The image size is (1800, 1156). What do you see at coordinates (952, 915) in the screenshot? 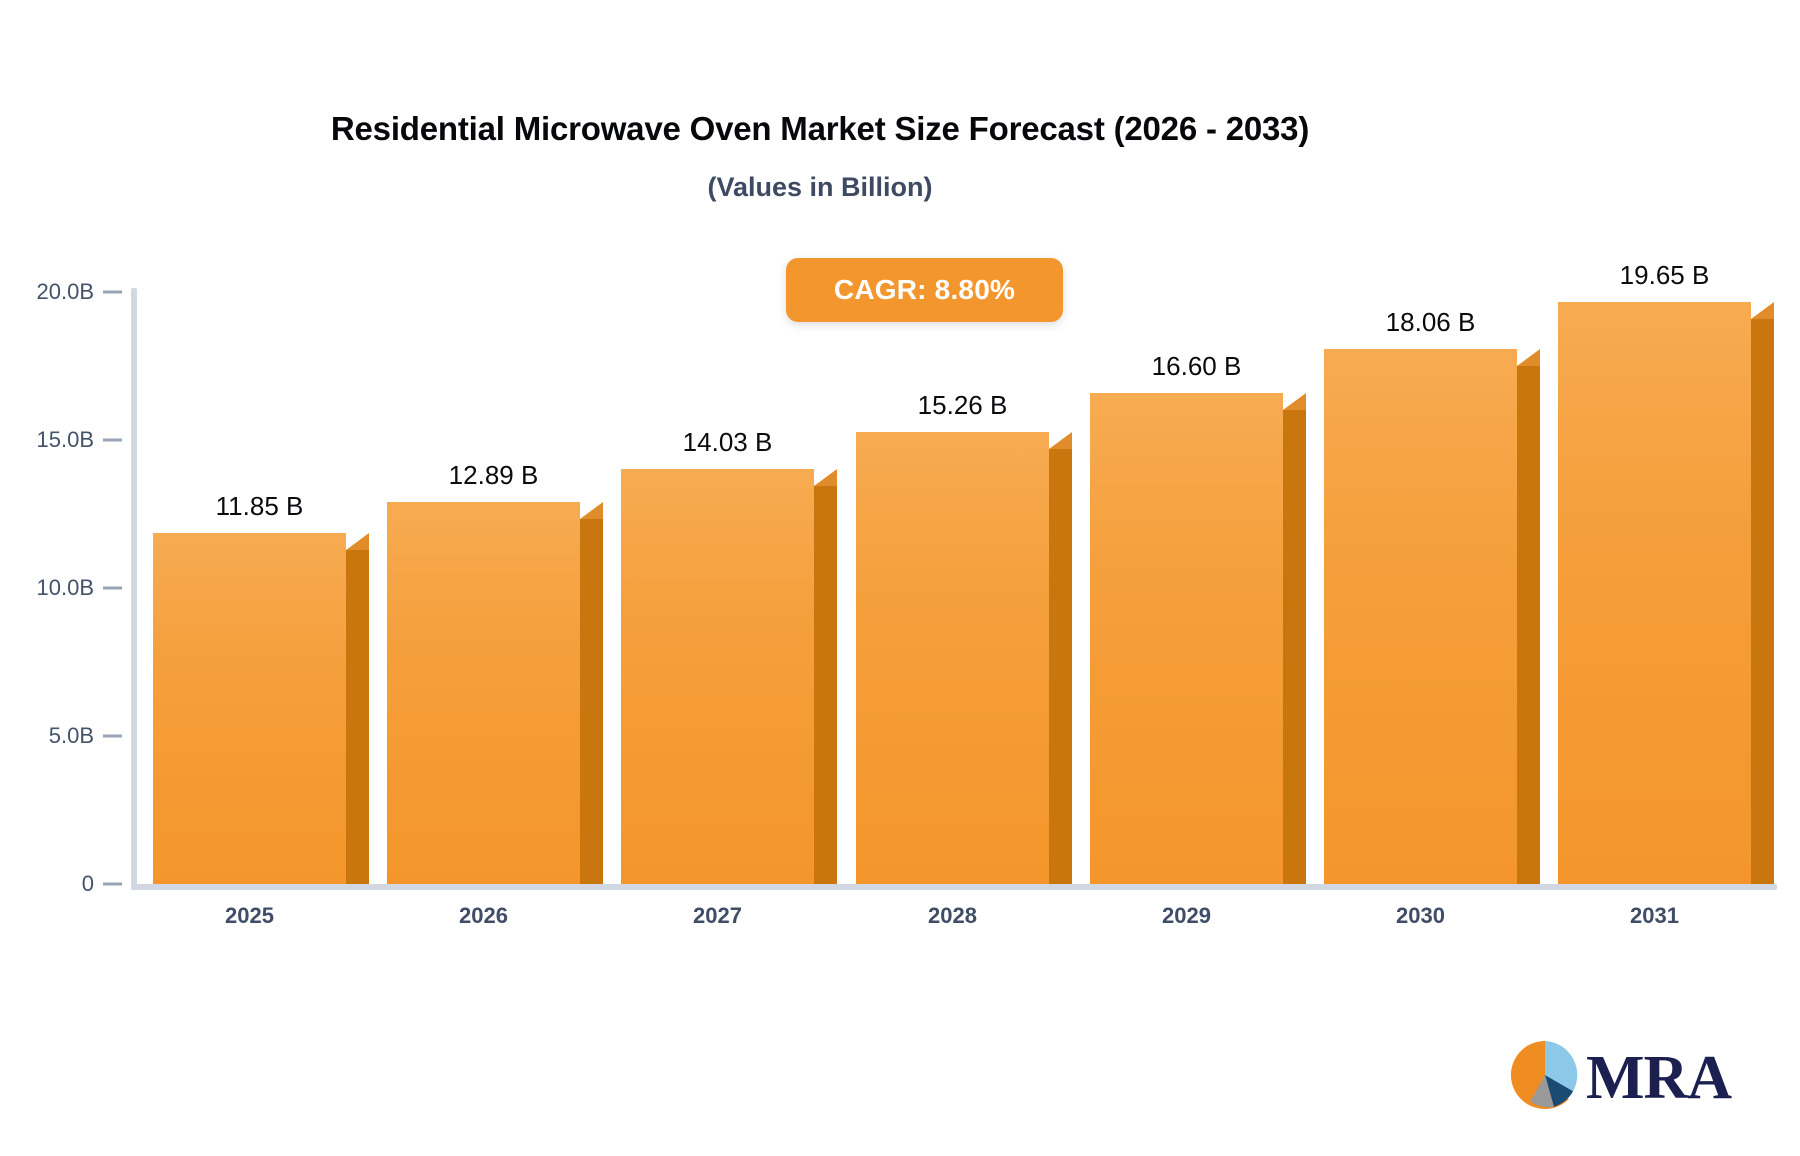
I see `x-axis-tick-label: 2028` at bounding box center [952, 915].